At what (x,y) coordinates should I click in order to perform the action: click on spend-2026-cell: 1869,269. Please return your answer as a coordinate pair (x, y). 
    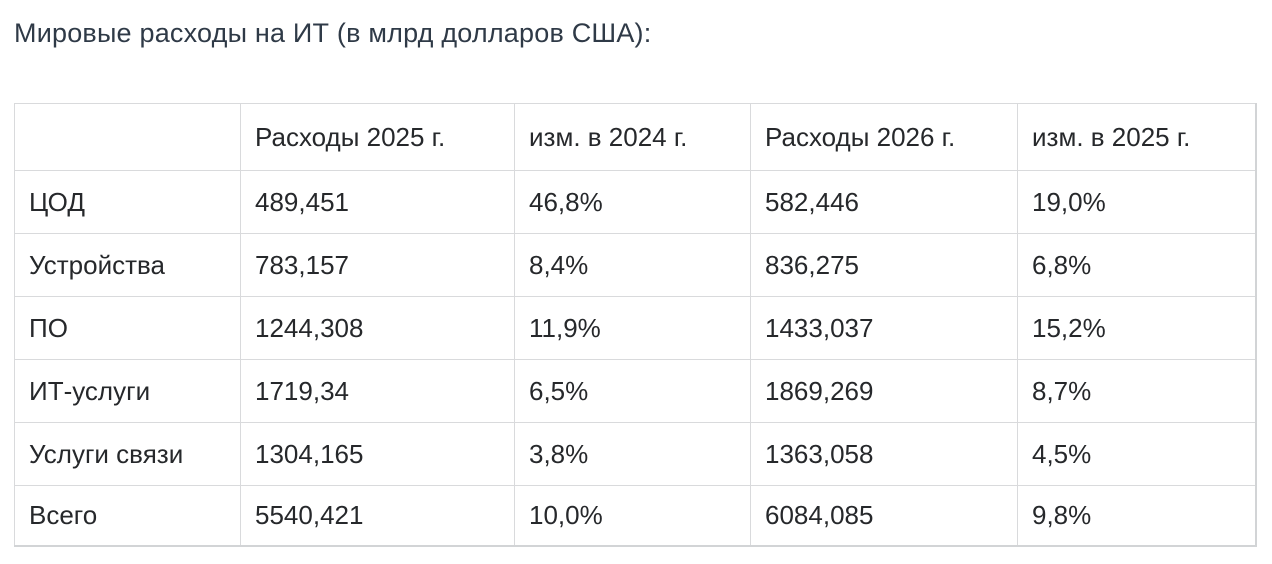
    Looking at the image, I should click on (884, 391).